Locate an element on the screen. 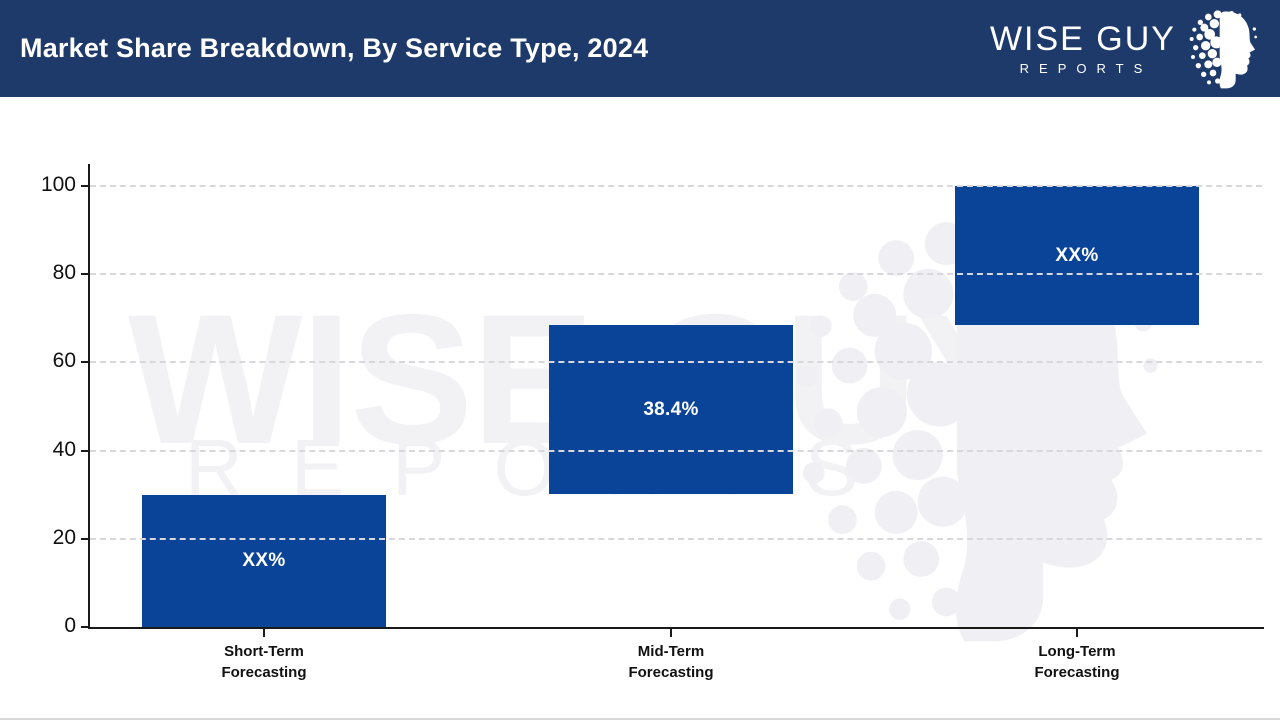  brand-logo-text: WISE GUY REPORTS is located at coordinates (1083, 49).